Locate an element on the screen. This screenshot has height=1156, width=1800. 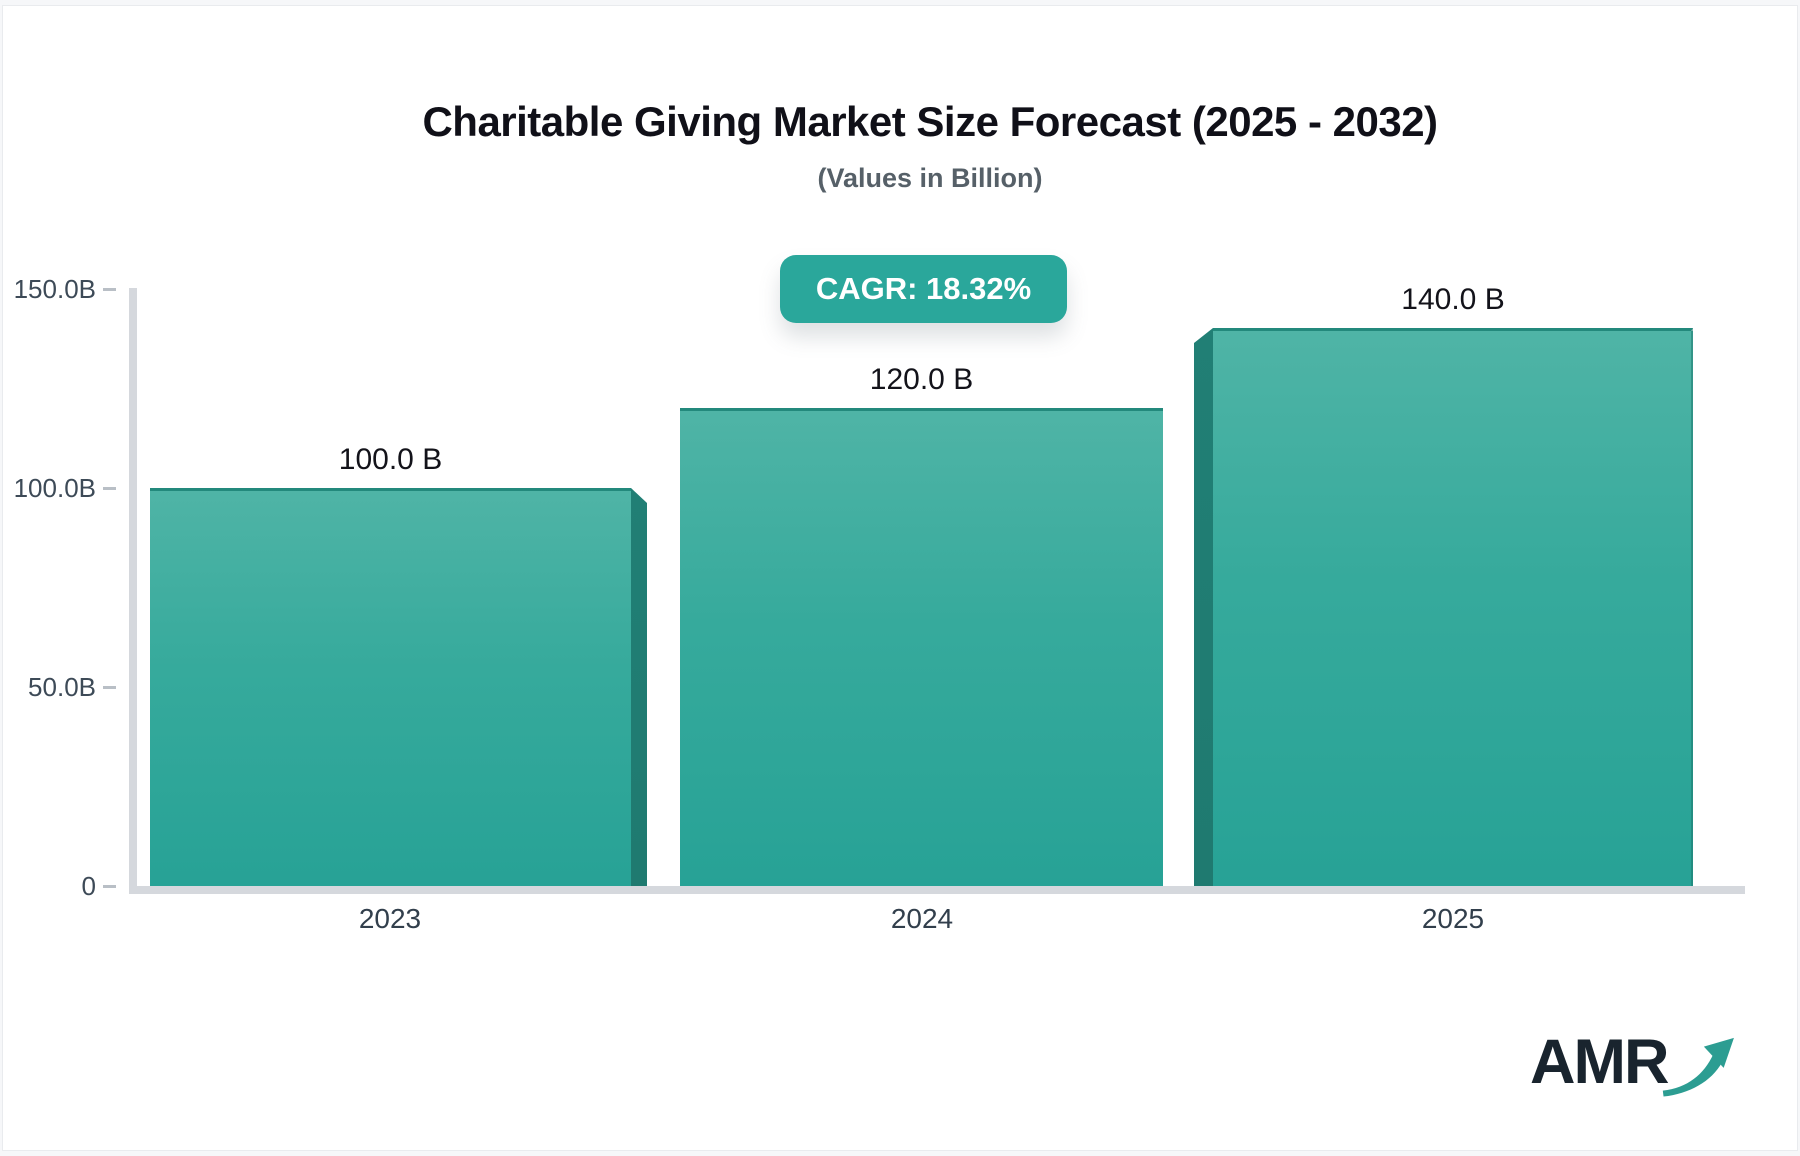
bar-2023: 100.0 B is located at coordinates (398, 665).